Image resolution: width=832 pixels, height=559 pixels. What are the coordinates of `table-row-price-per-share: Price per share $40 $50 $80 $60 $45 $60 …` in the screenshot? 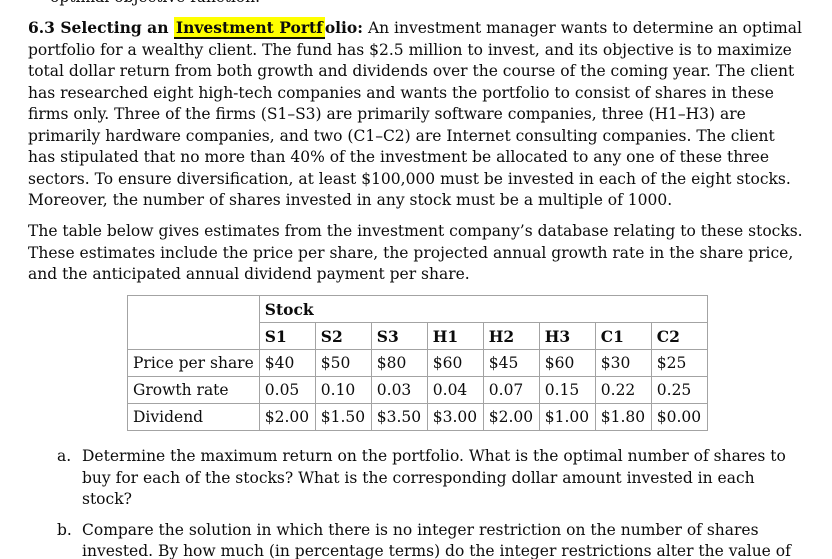 It's located at (417, 363).